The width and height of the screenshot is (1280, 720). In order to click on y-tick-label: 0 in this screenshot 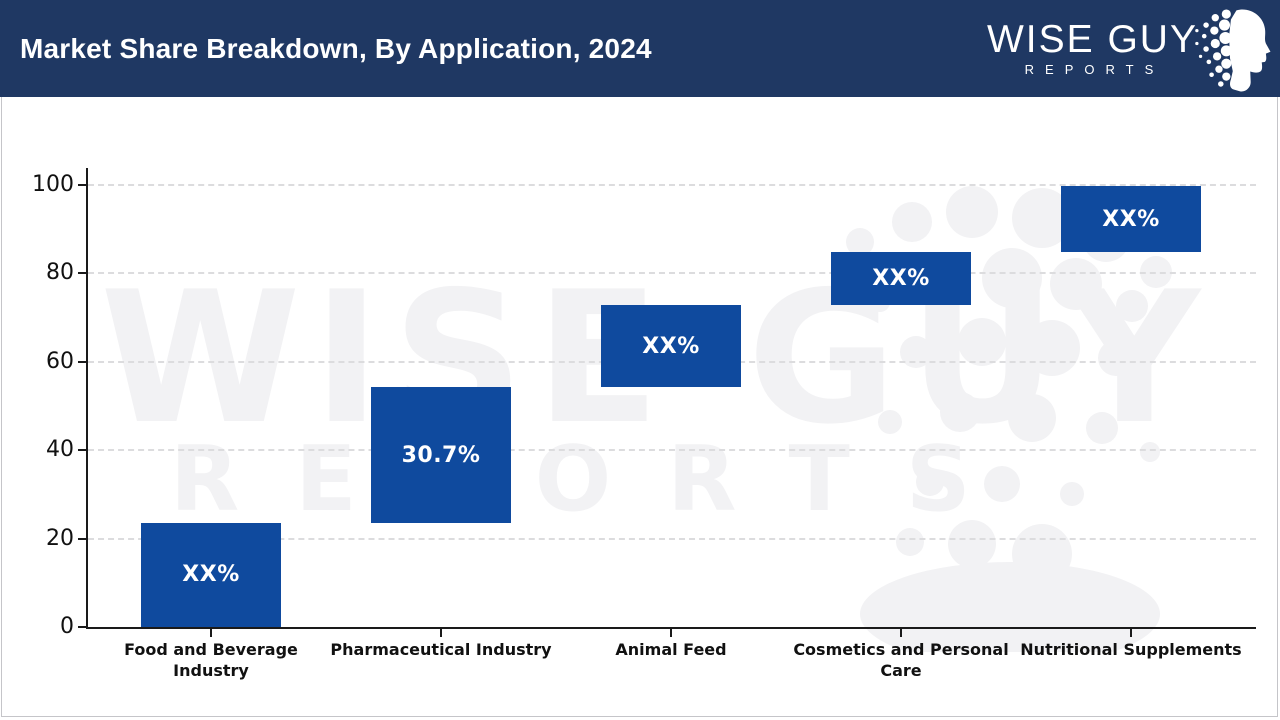, I will do `click(67, 626)`.